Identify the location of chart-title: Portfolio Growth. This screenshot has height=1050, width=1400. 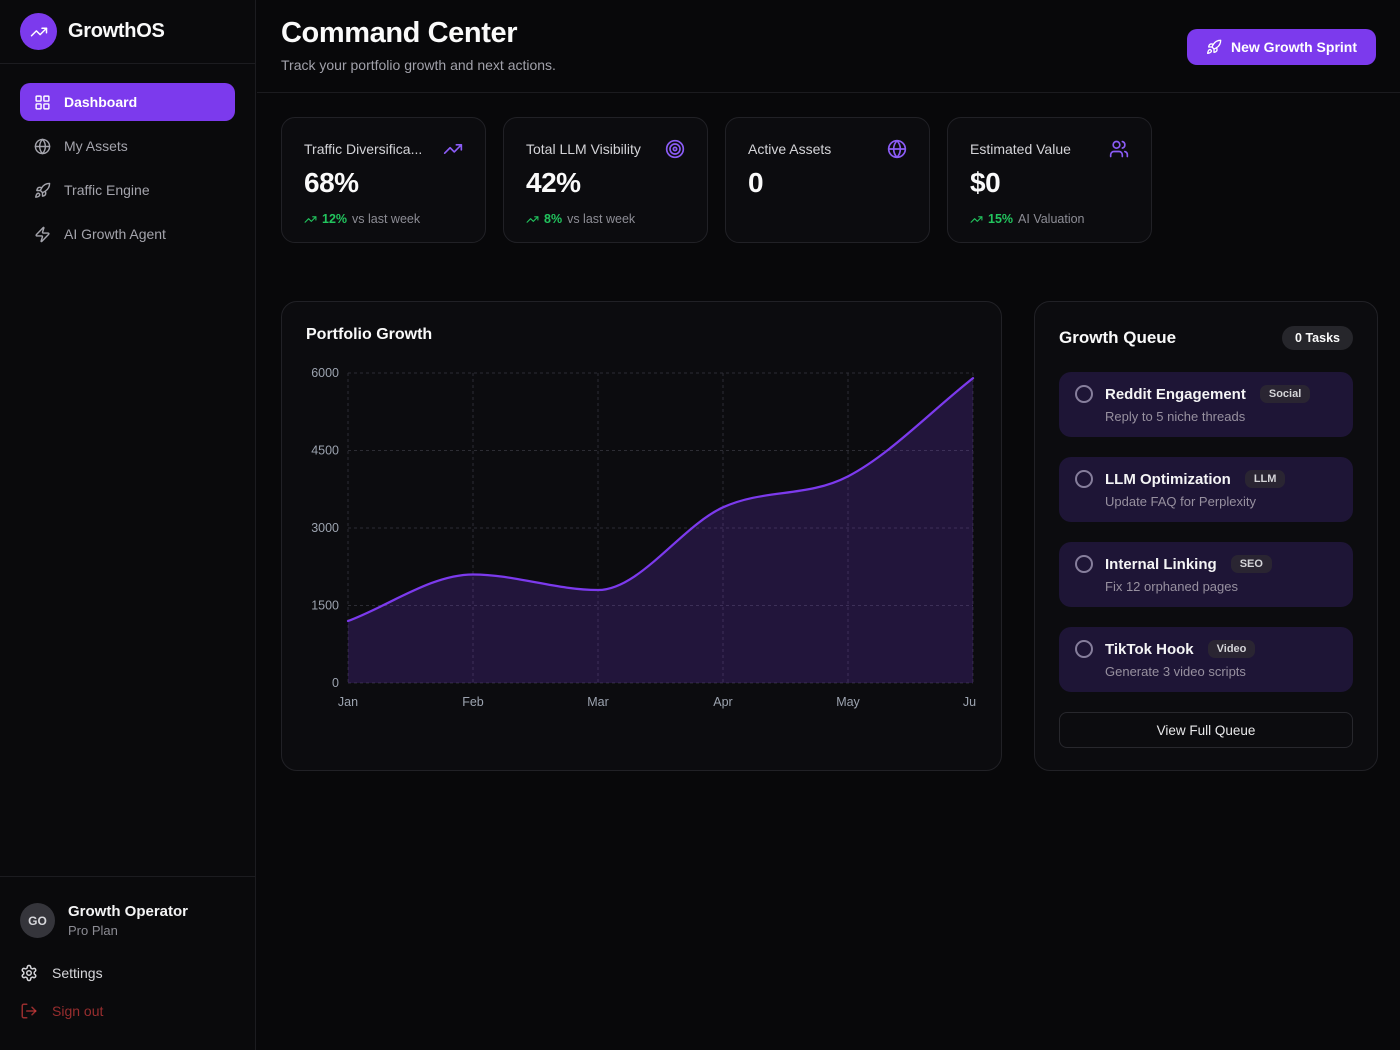
(369, 334).